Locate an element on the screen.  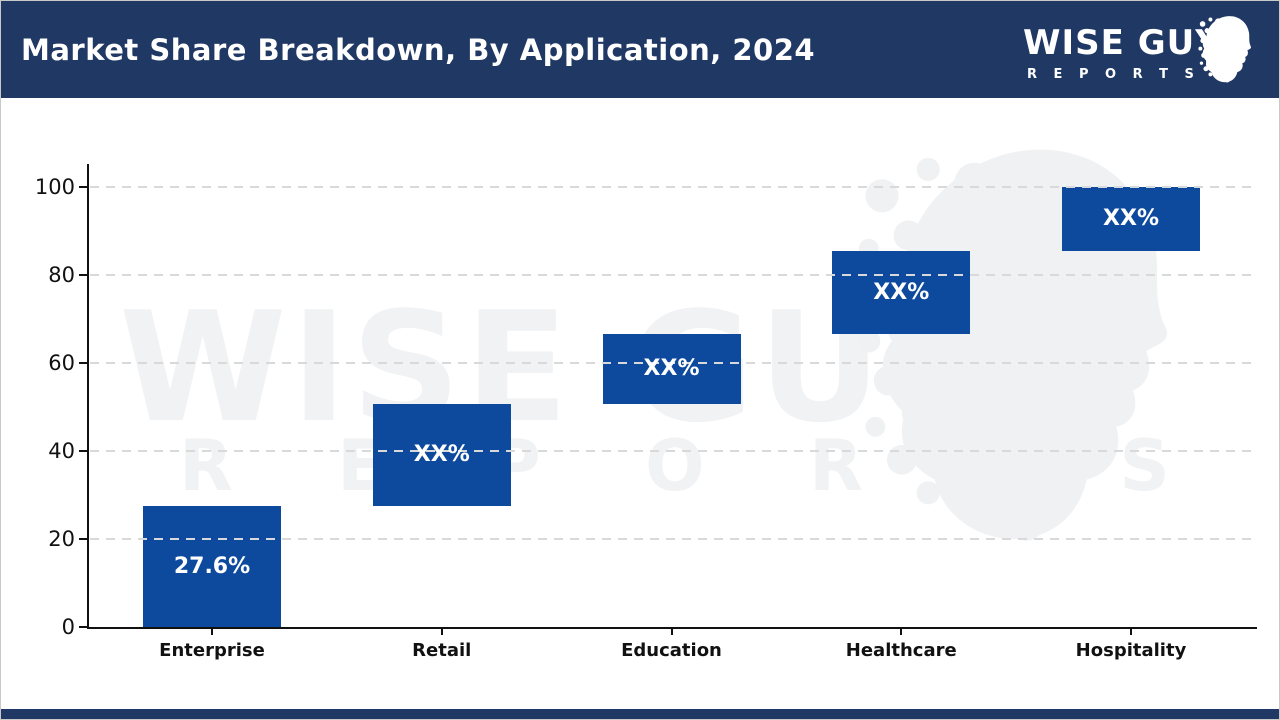
wise-guy-reports-logo: WISE GUY R E P O R T S is located at coordinates (1137, 49).